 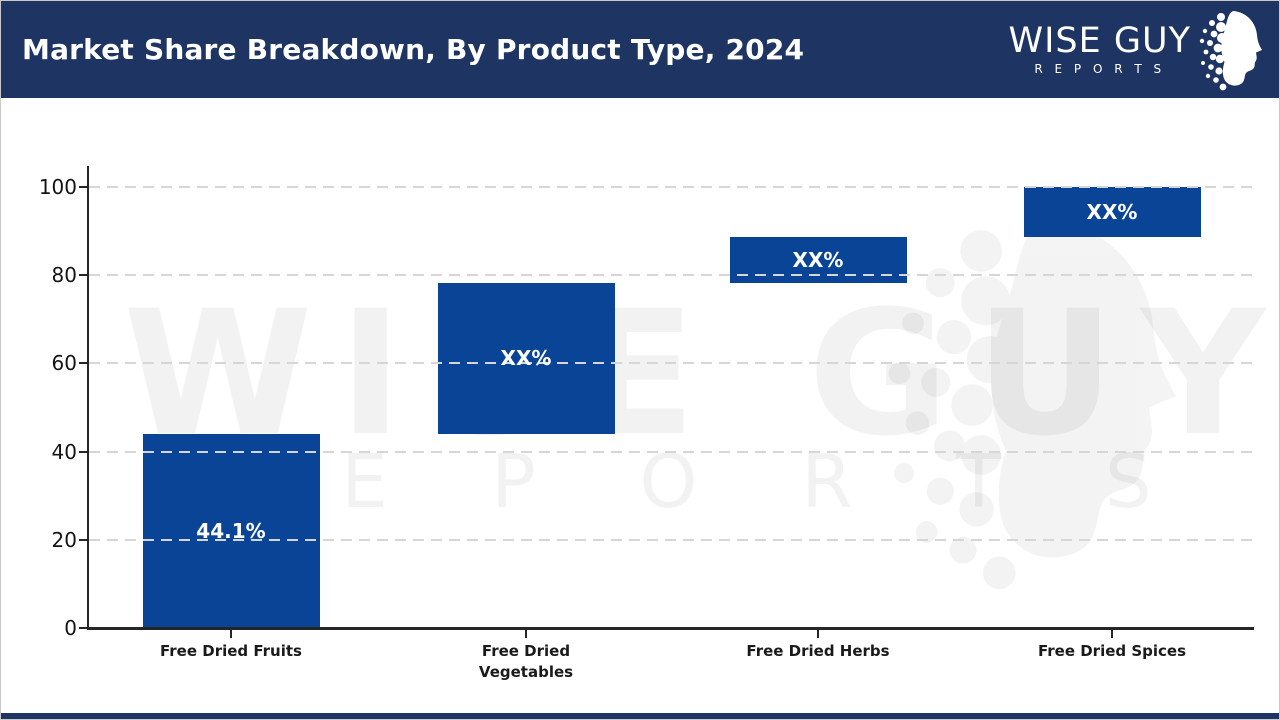 What do you see at coordinates (1099, 41) in the screenshot?
I see `logo-wordmark-line1: WISE GUY` at bounding box center [1099, 41].